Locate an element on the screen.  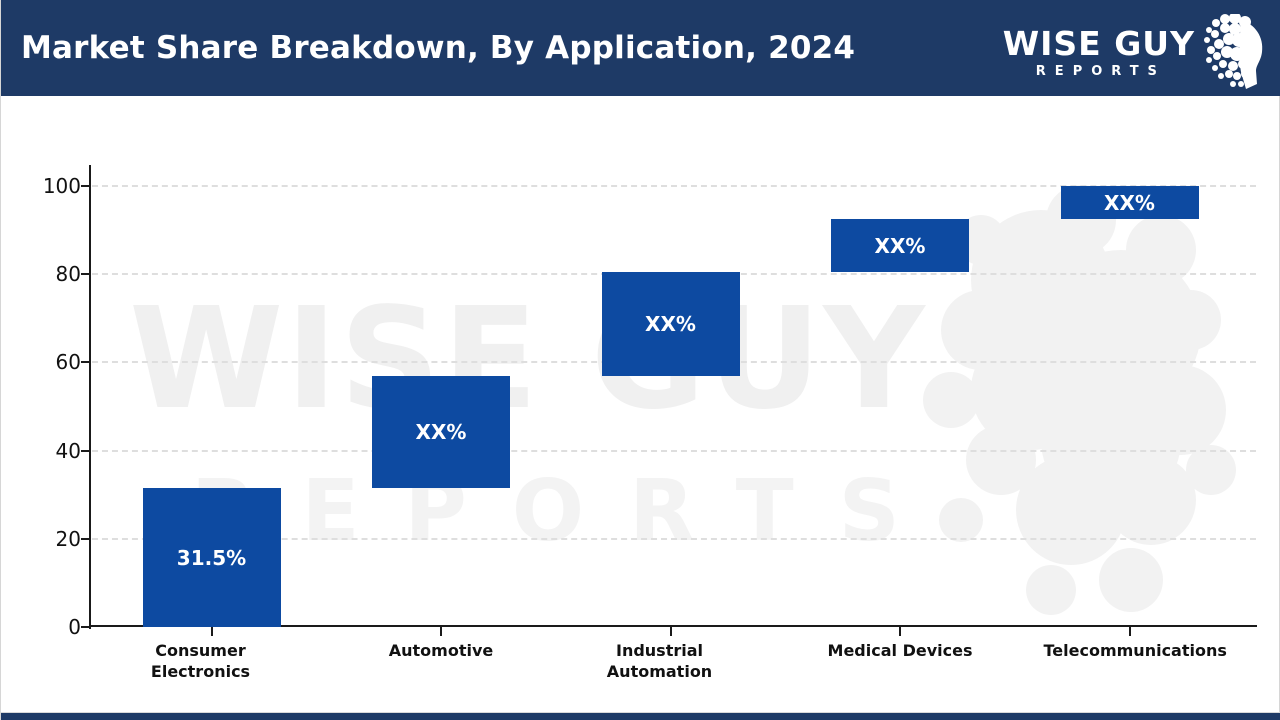
brand-subname: REPORTS is located at coordinates (1100, 71).